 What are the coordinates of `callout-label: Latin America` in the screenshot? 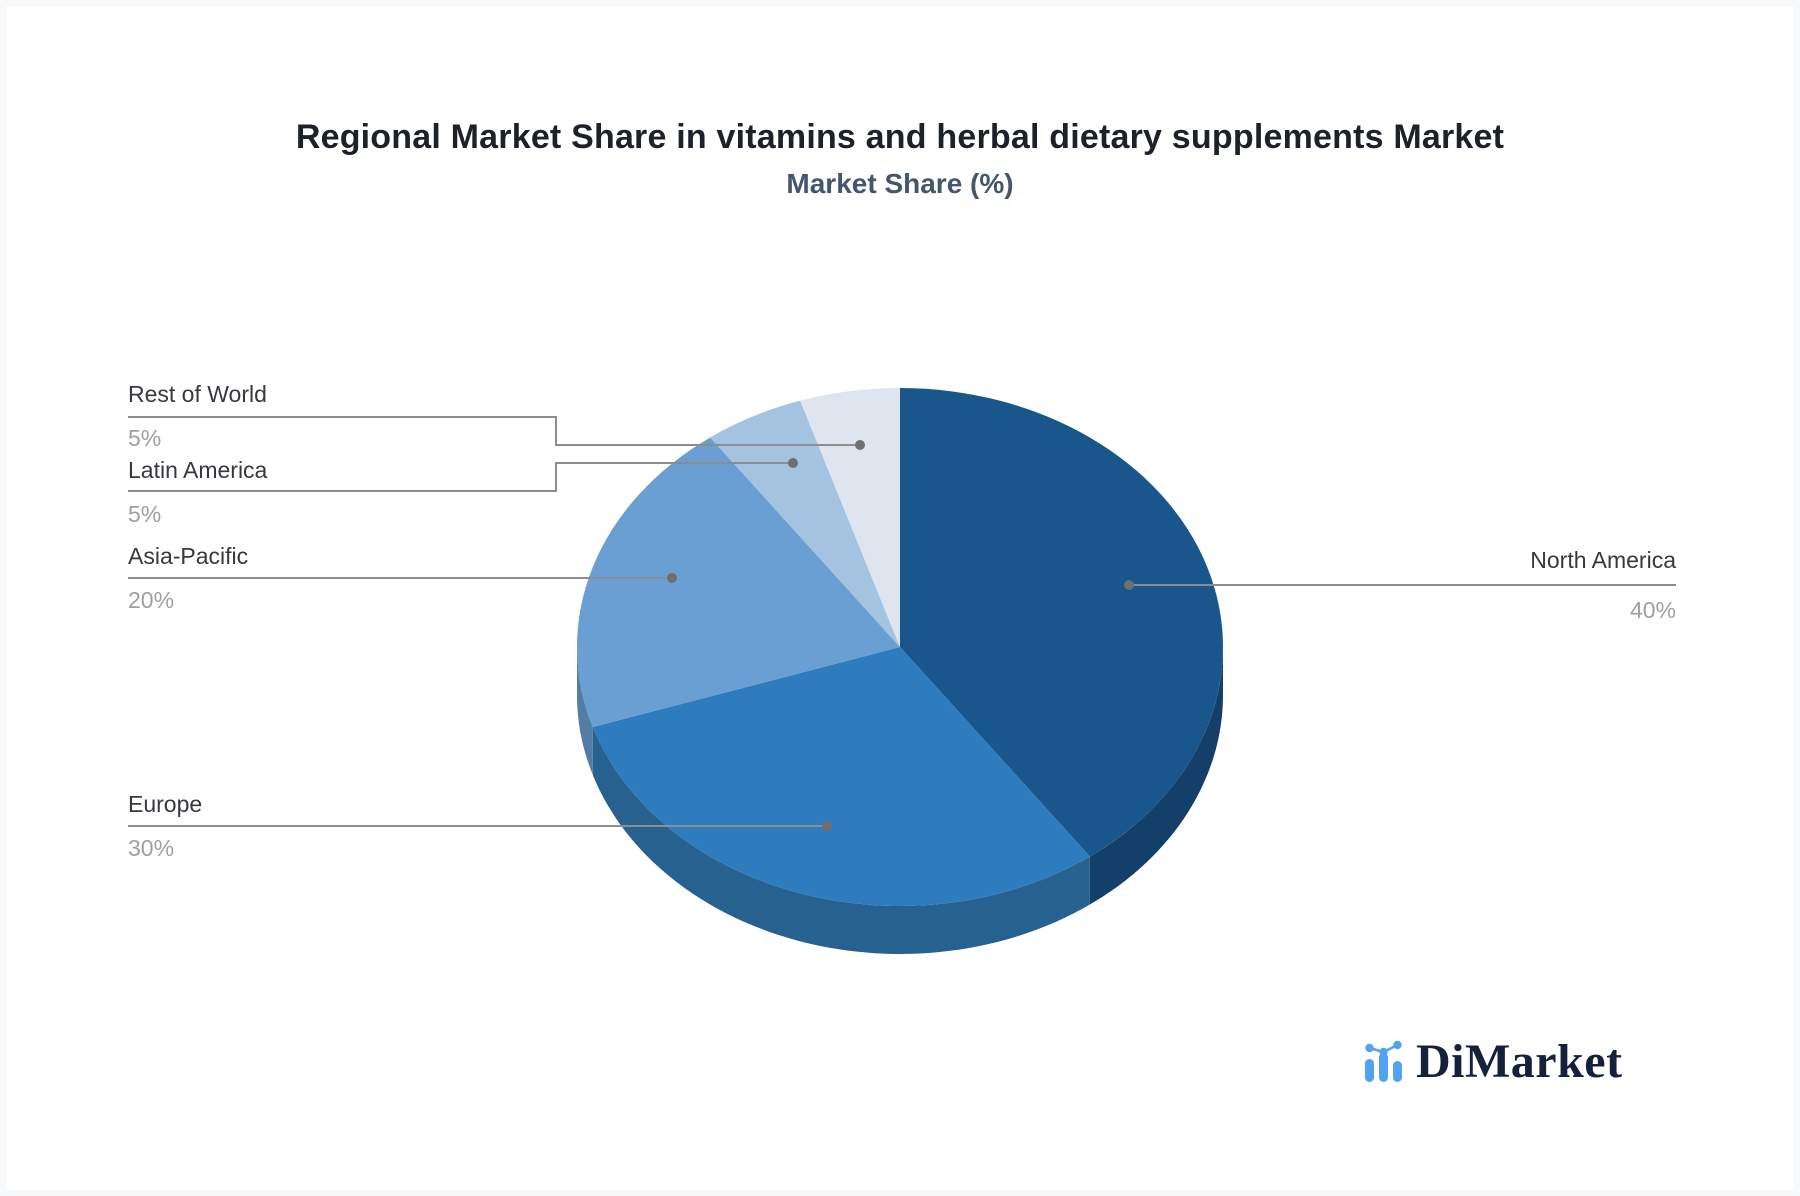 It's located at (198, 470).